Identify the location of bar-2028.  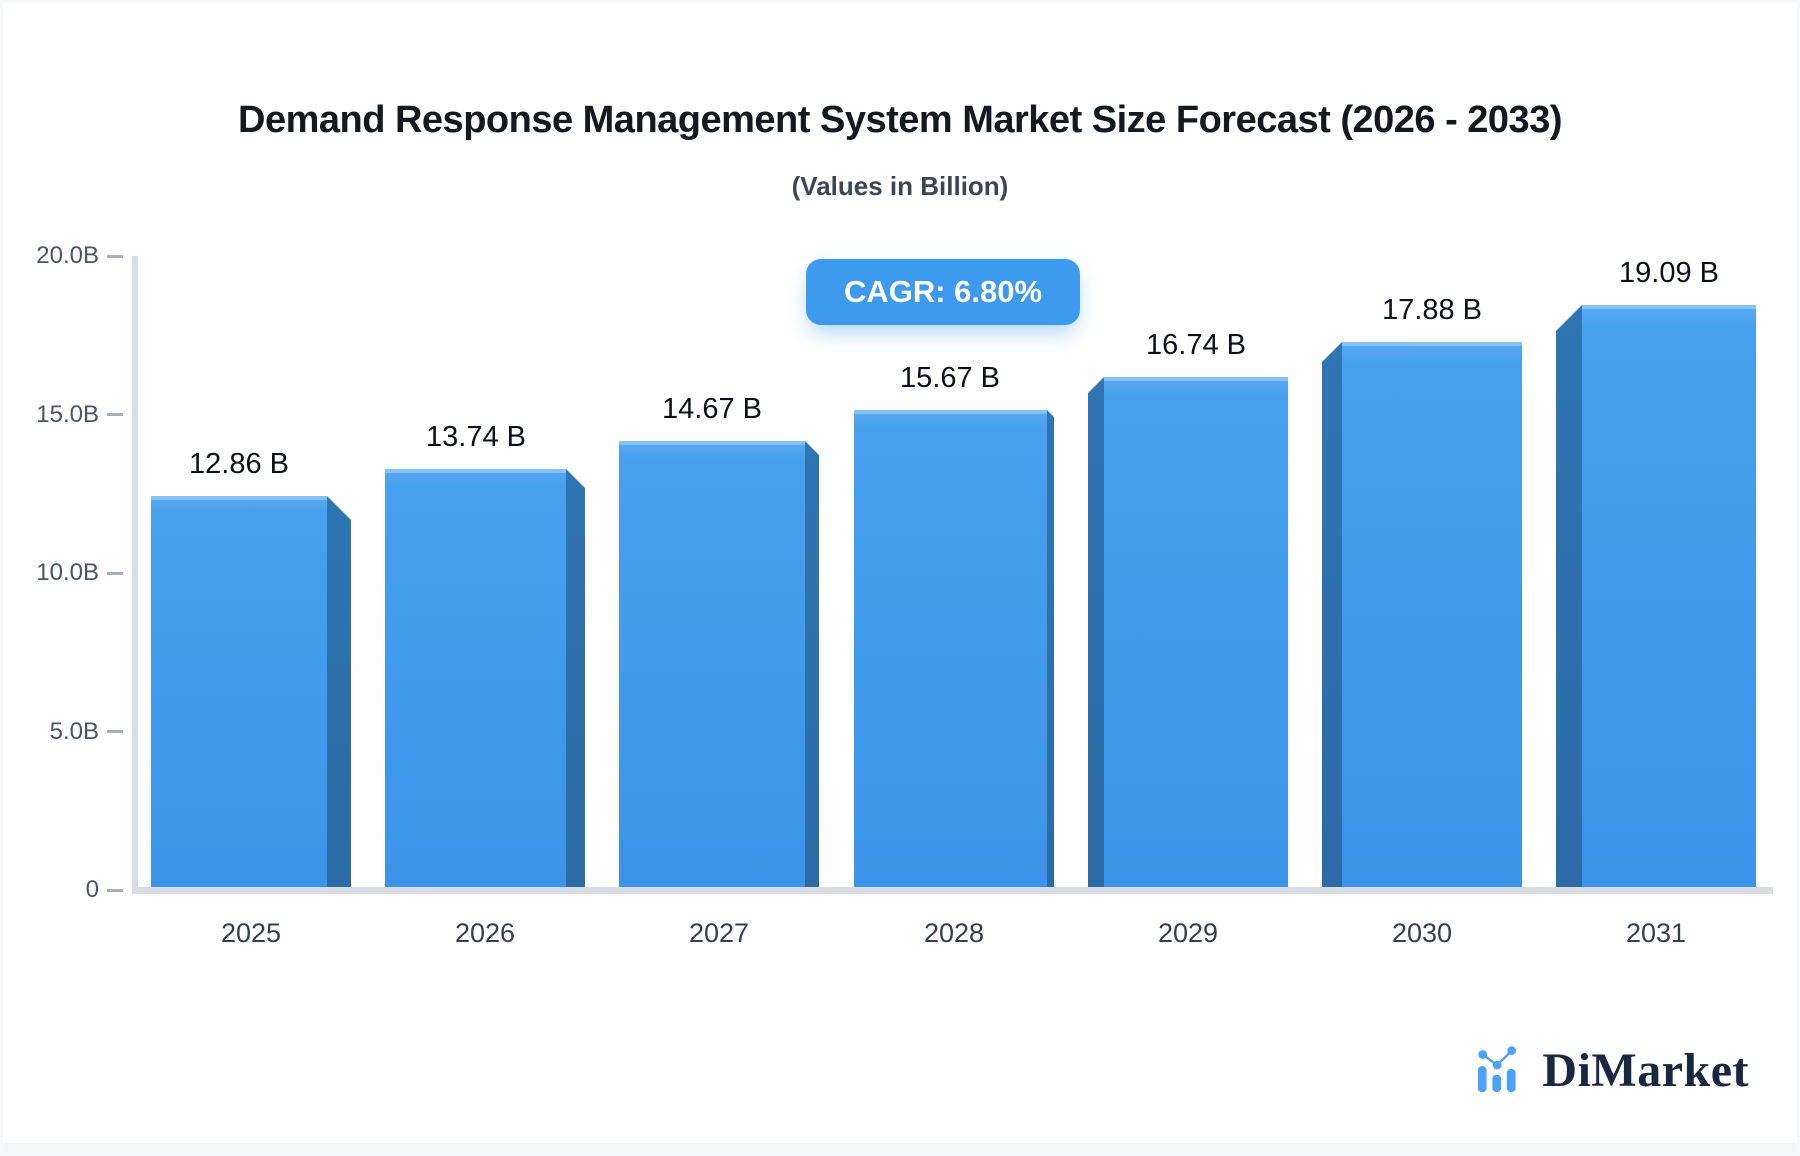
(954, 650).